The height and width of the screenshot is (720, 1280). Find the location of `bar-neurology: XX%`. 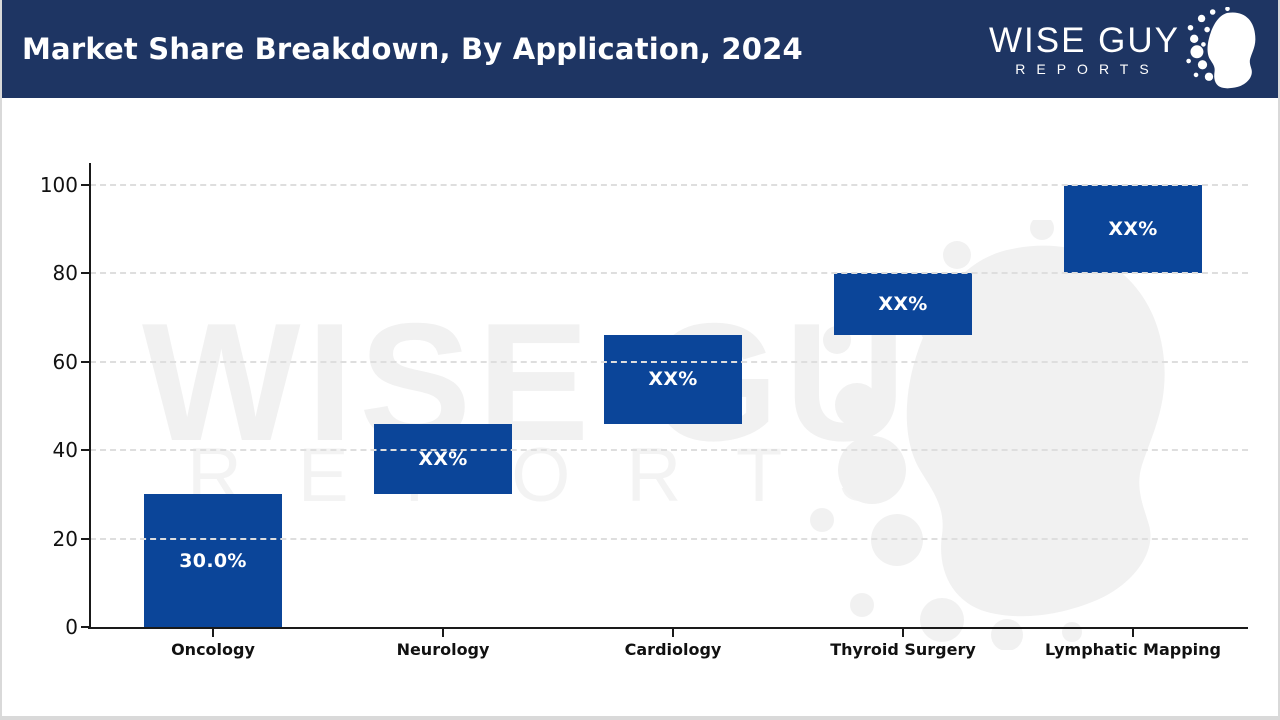

bar-neurology: XX% is located at coordinates (443, 459).